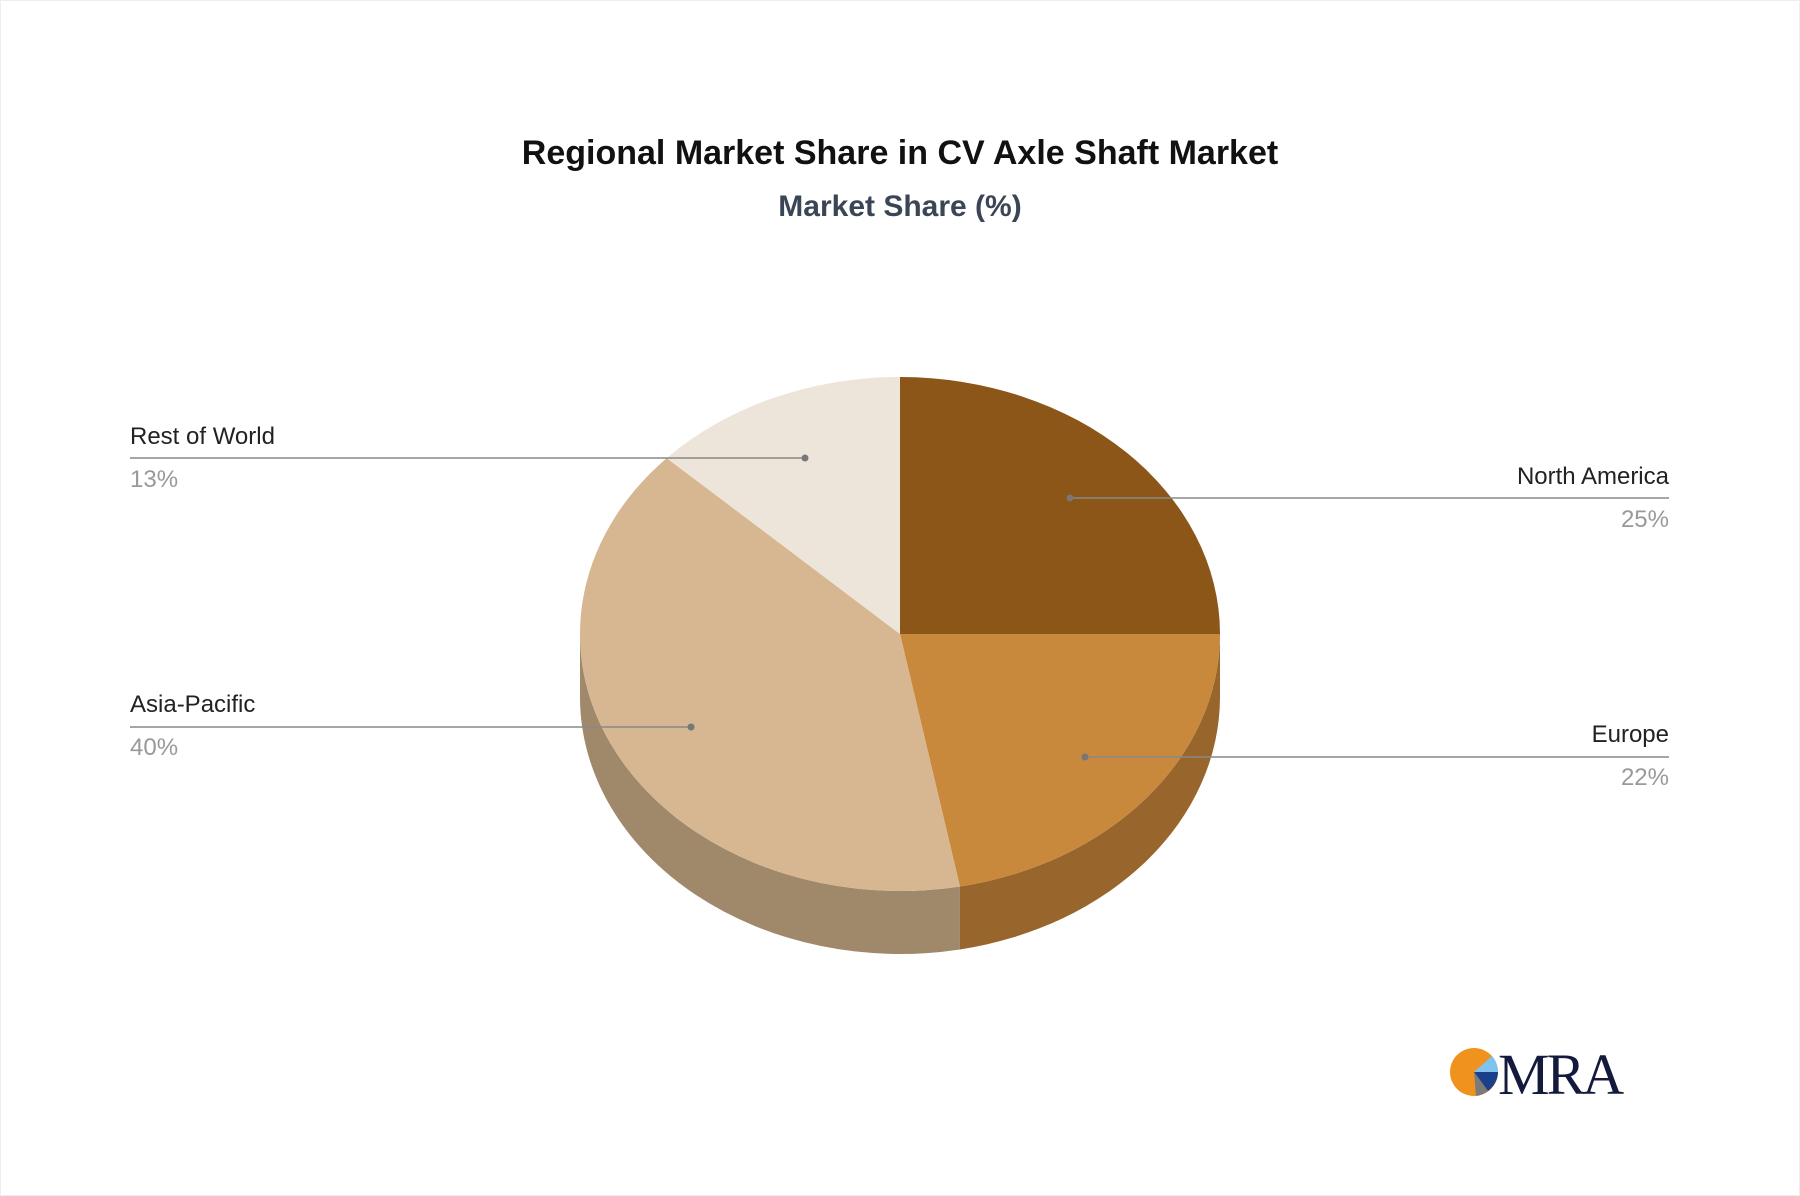  I want to click on pie-slice-asia-pacific, so click(770, 674).